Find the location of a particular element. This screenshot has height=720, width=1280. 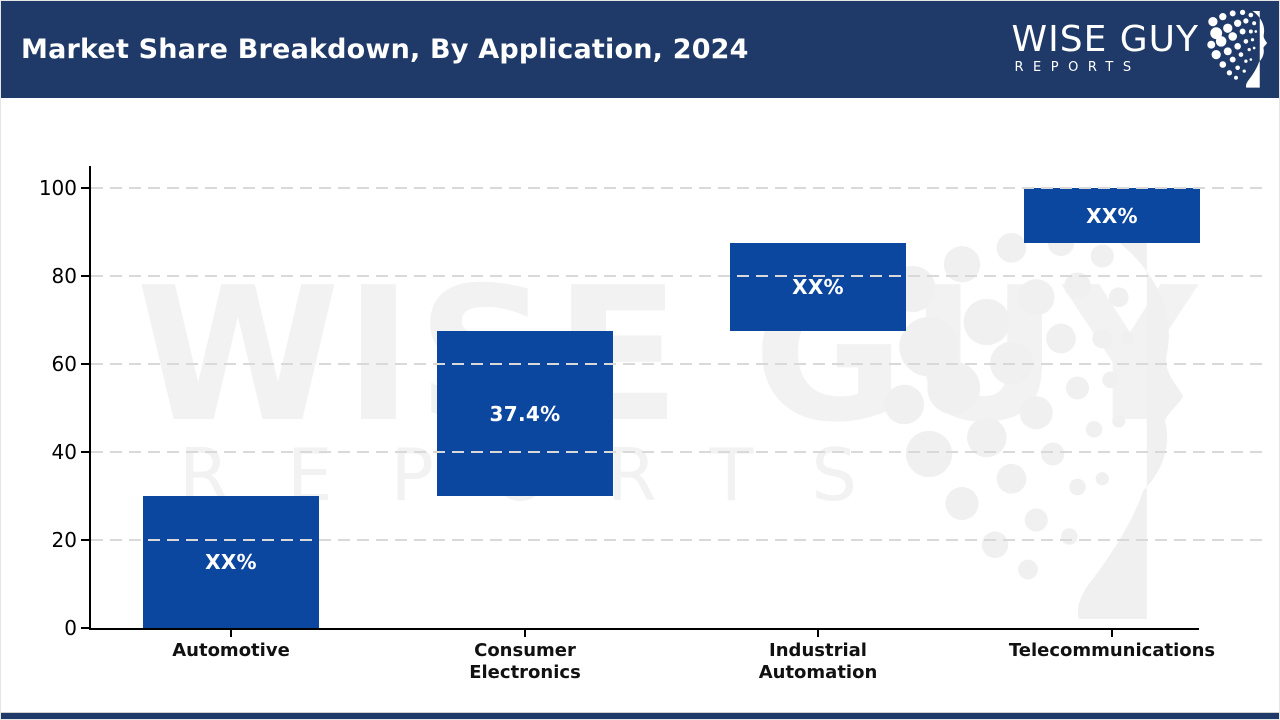

bar-value-label: 37.4% is located at coordinates (525, 413).